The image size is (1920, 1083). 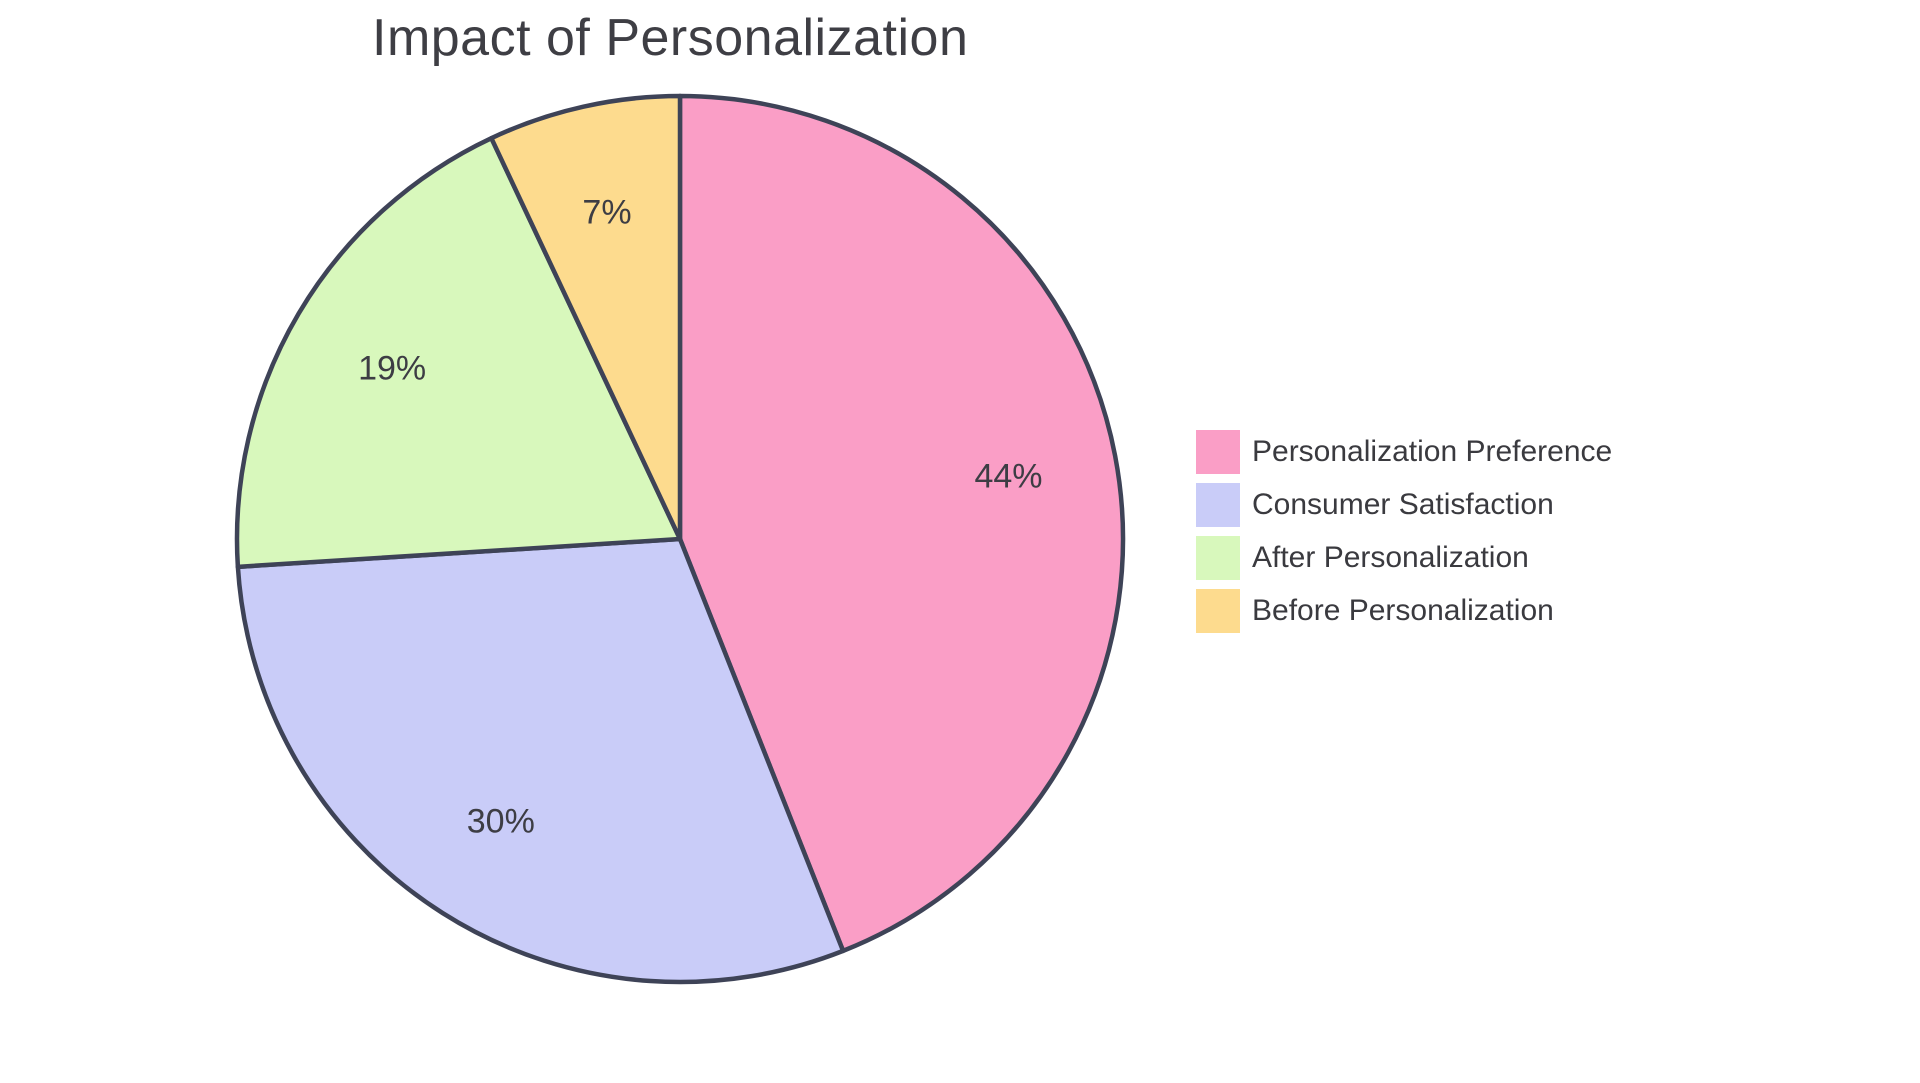 What do you see at coordinates (540, 760) in the screenshot?
I see `pie-slice-consumer-satisfaction` at bounding box center [540, 760].